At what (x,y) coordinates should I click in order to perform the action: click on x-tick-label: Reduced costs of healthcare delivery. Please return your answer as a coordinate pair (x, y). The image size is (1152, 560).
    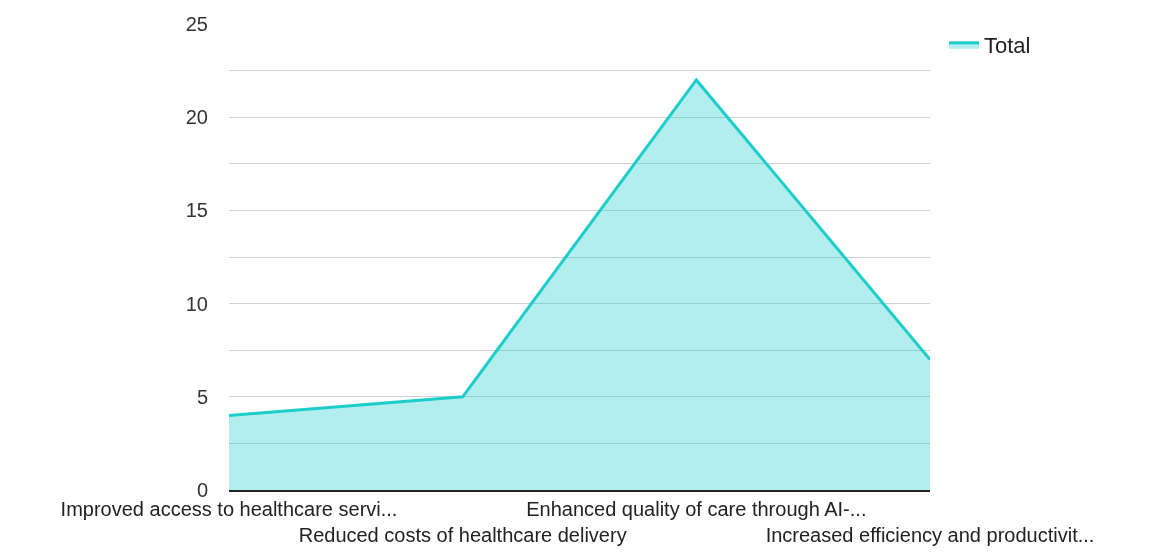
    Looking at the image, I should click on (462, 535).